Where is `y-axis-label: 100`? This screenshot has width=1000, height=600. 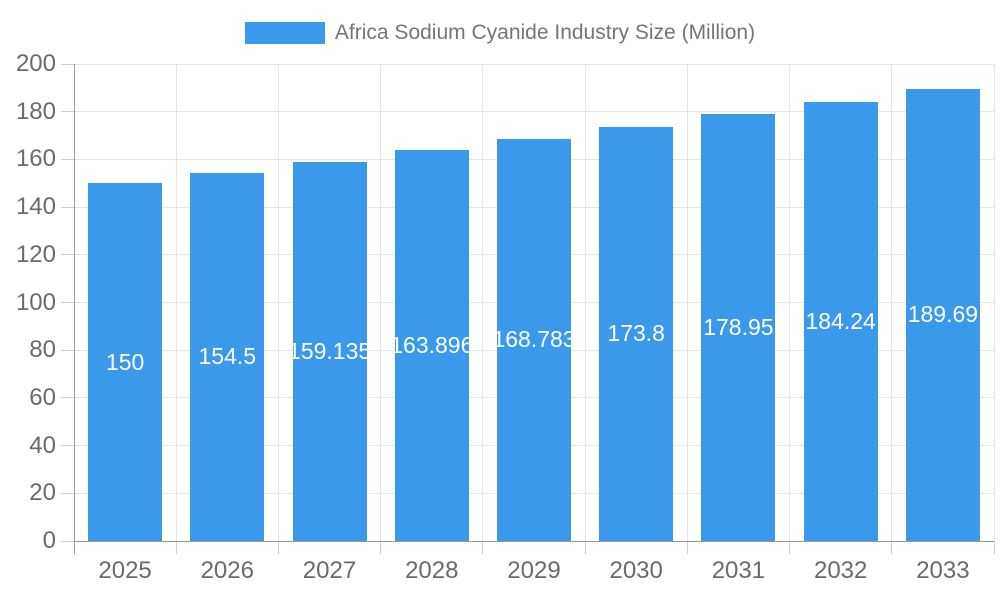
y-axis-label: 100 is located at coordinates (35, 302).